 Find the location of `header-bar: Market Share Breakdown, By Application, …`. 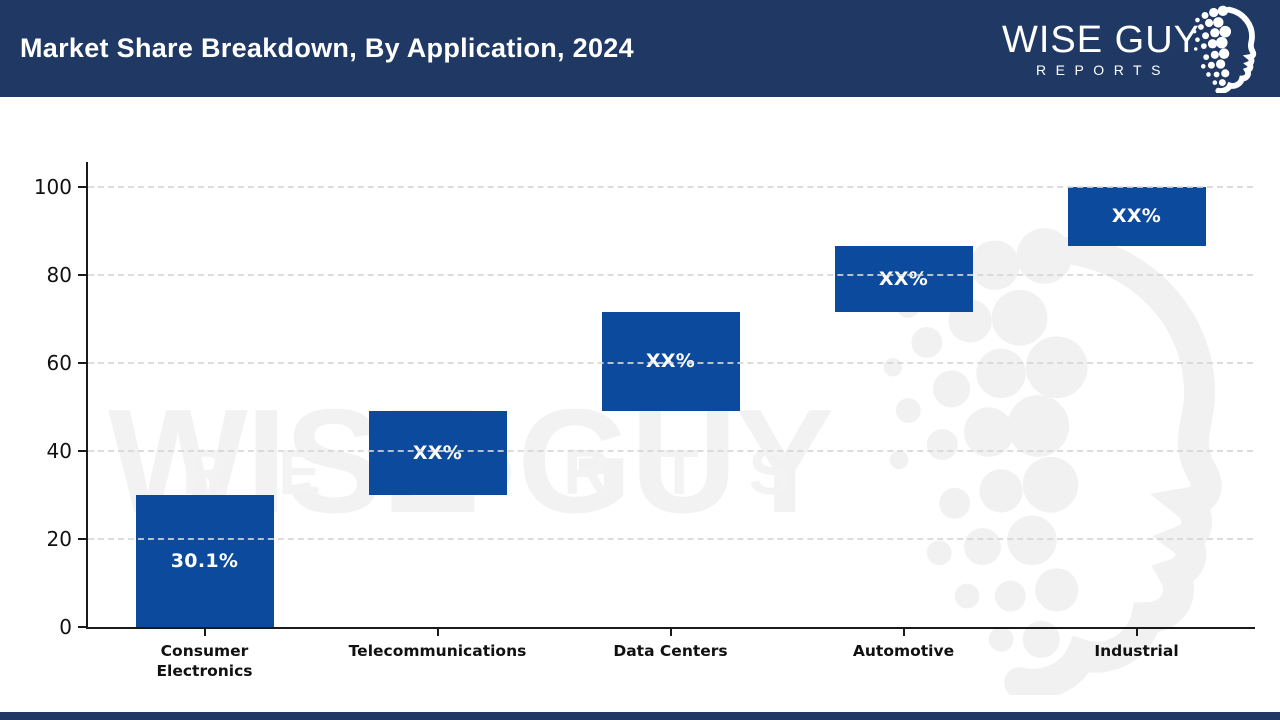

header-bar: Market Share Breakdown, By Application, … is located at coordinates (640, 48).